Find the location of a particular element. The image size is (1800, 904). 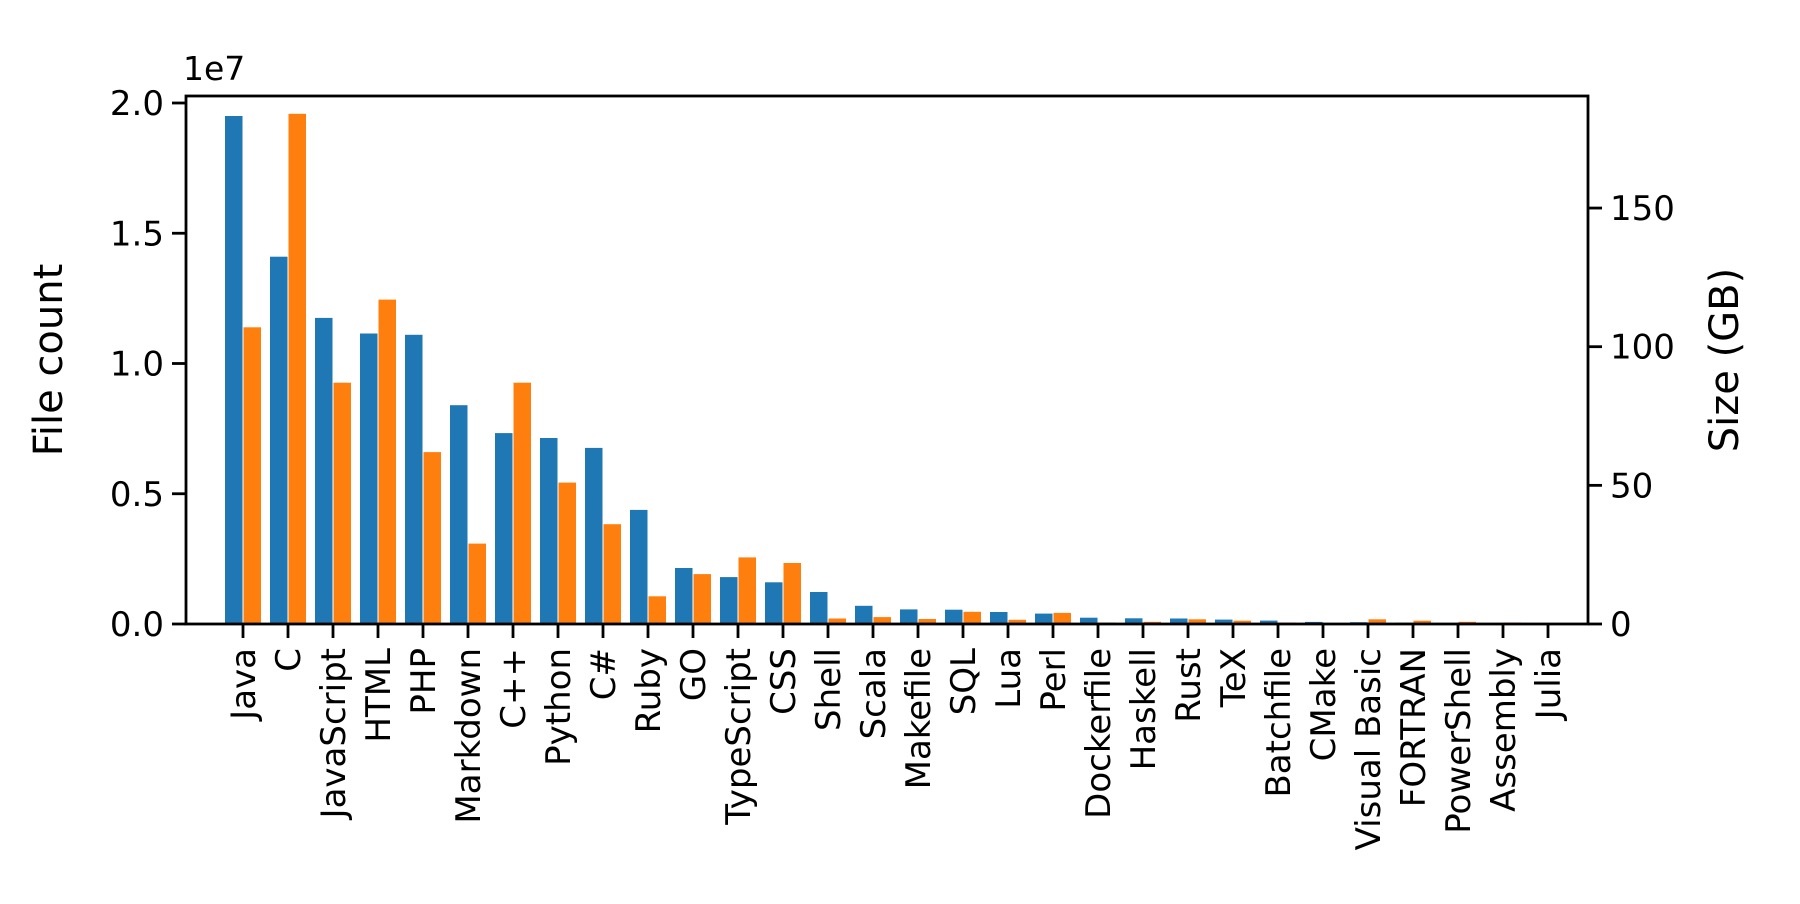

y-tick-label-right-150: 150 is located at coordinates (1642, 209).